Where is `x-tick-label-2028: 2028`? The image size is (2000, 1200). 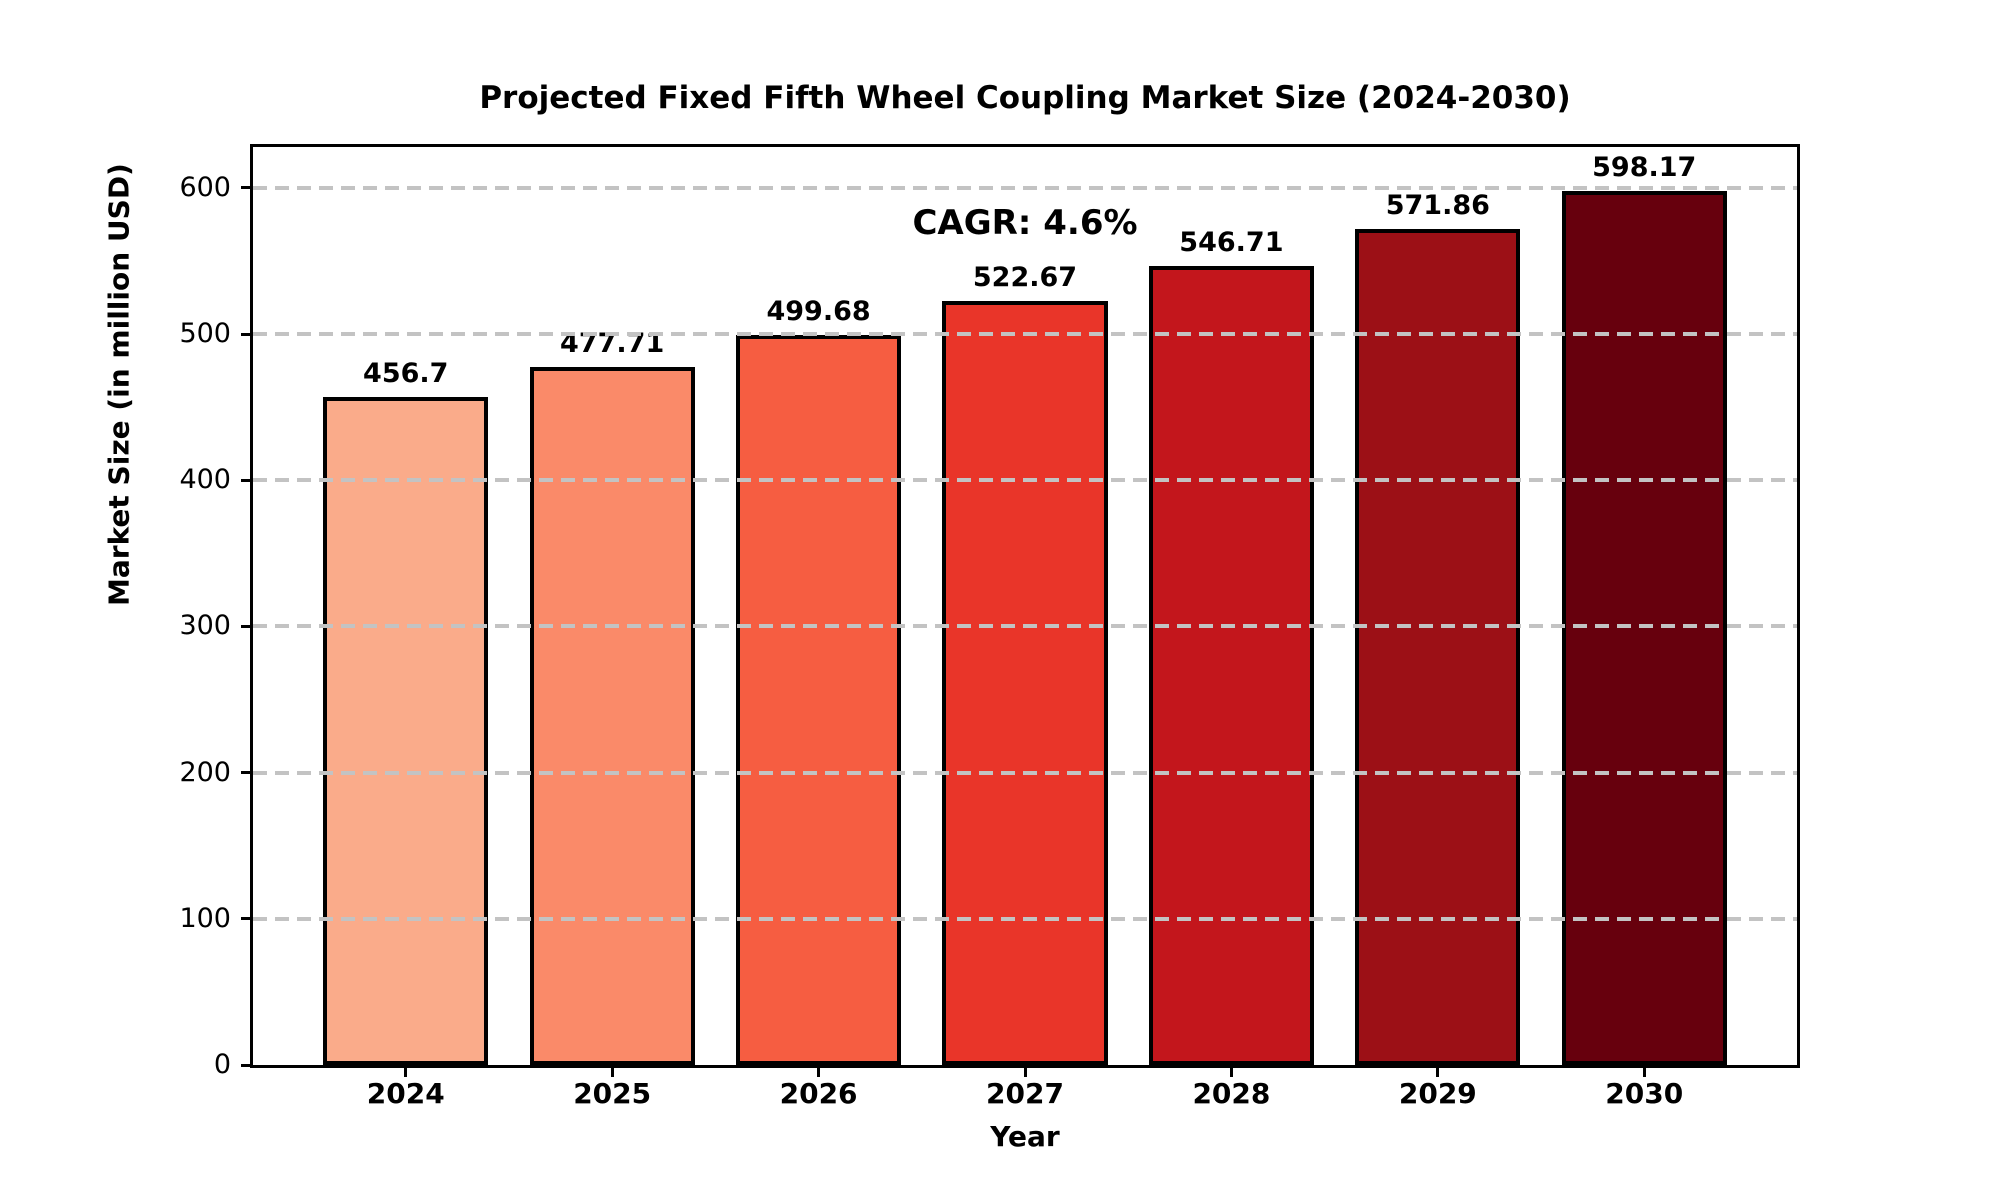 x-tick-label-2028: 2028 is located at coordinates (1231, 1093).